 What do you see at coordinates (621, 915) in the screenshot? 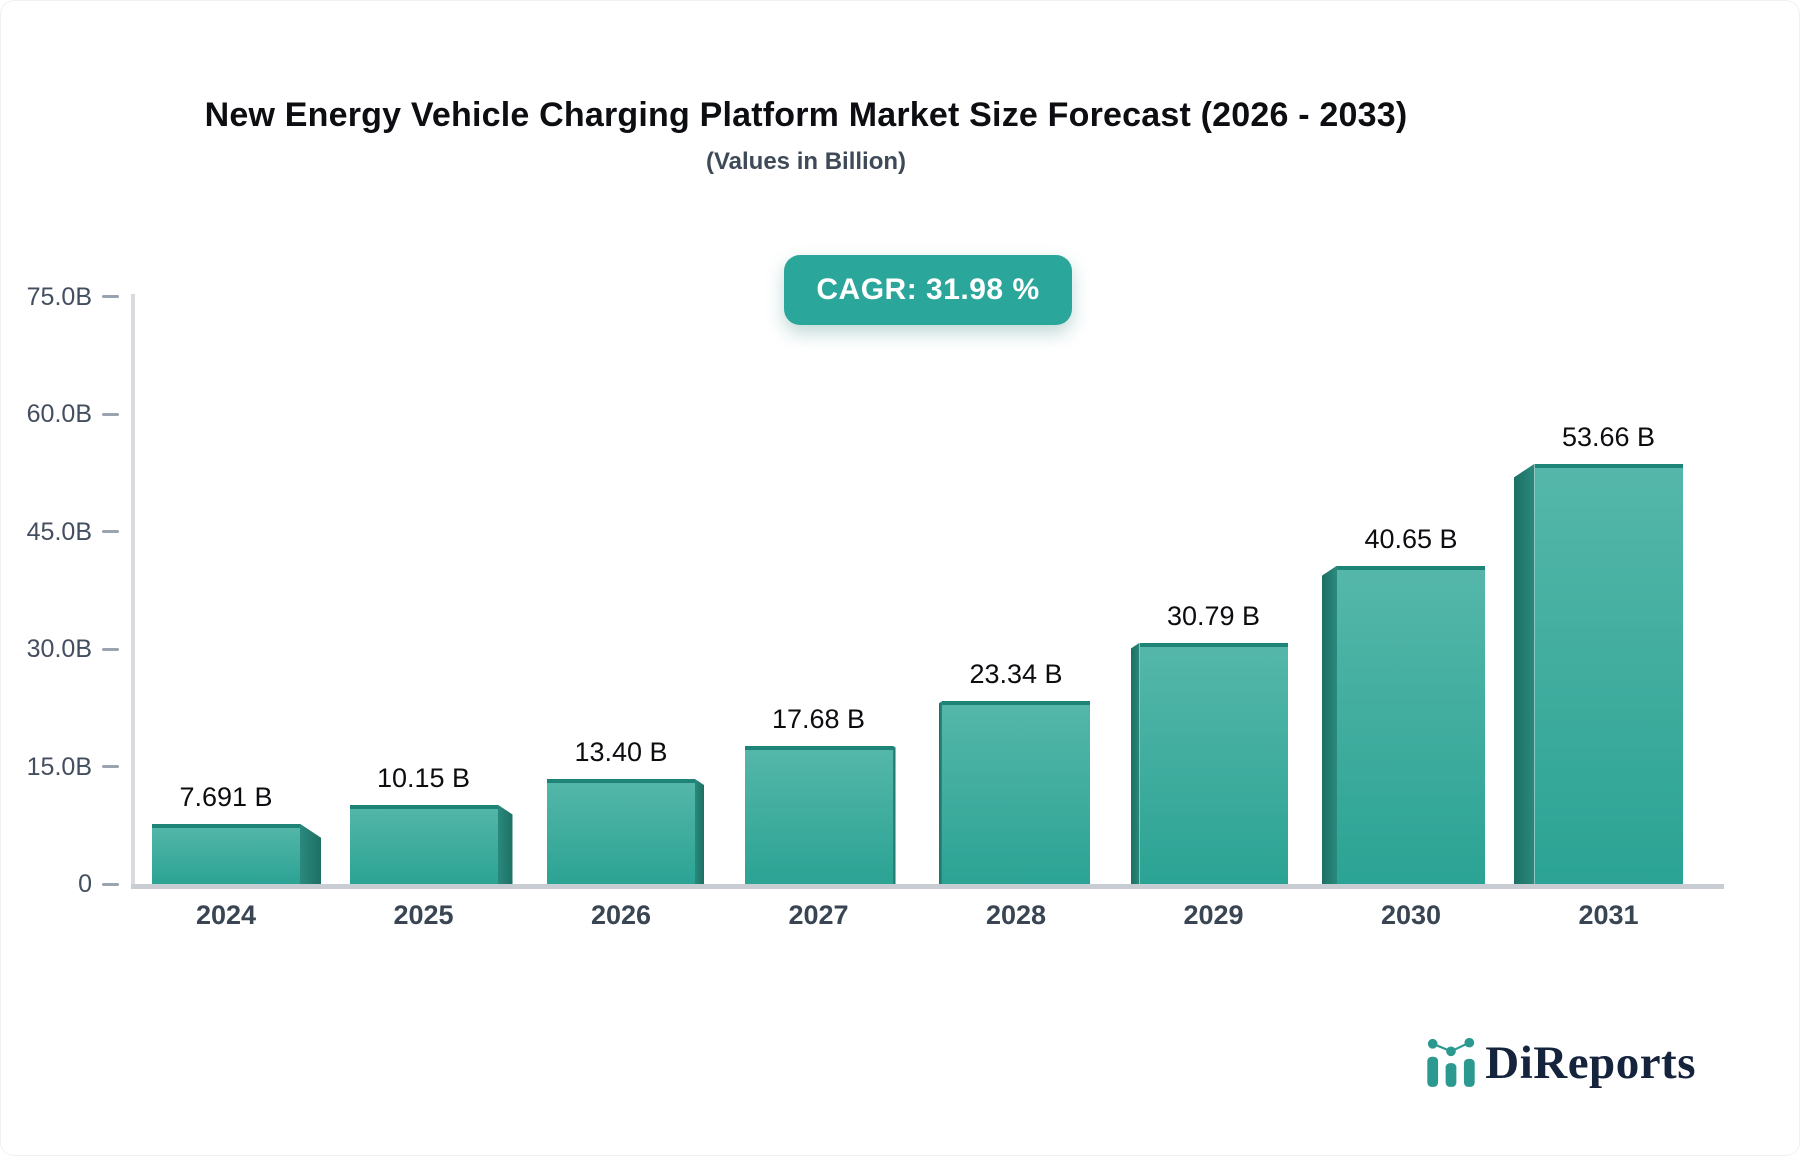
I see `x-label-2026: 2026` at bounding box center [621, 915].